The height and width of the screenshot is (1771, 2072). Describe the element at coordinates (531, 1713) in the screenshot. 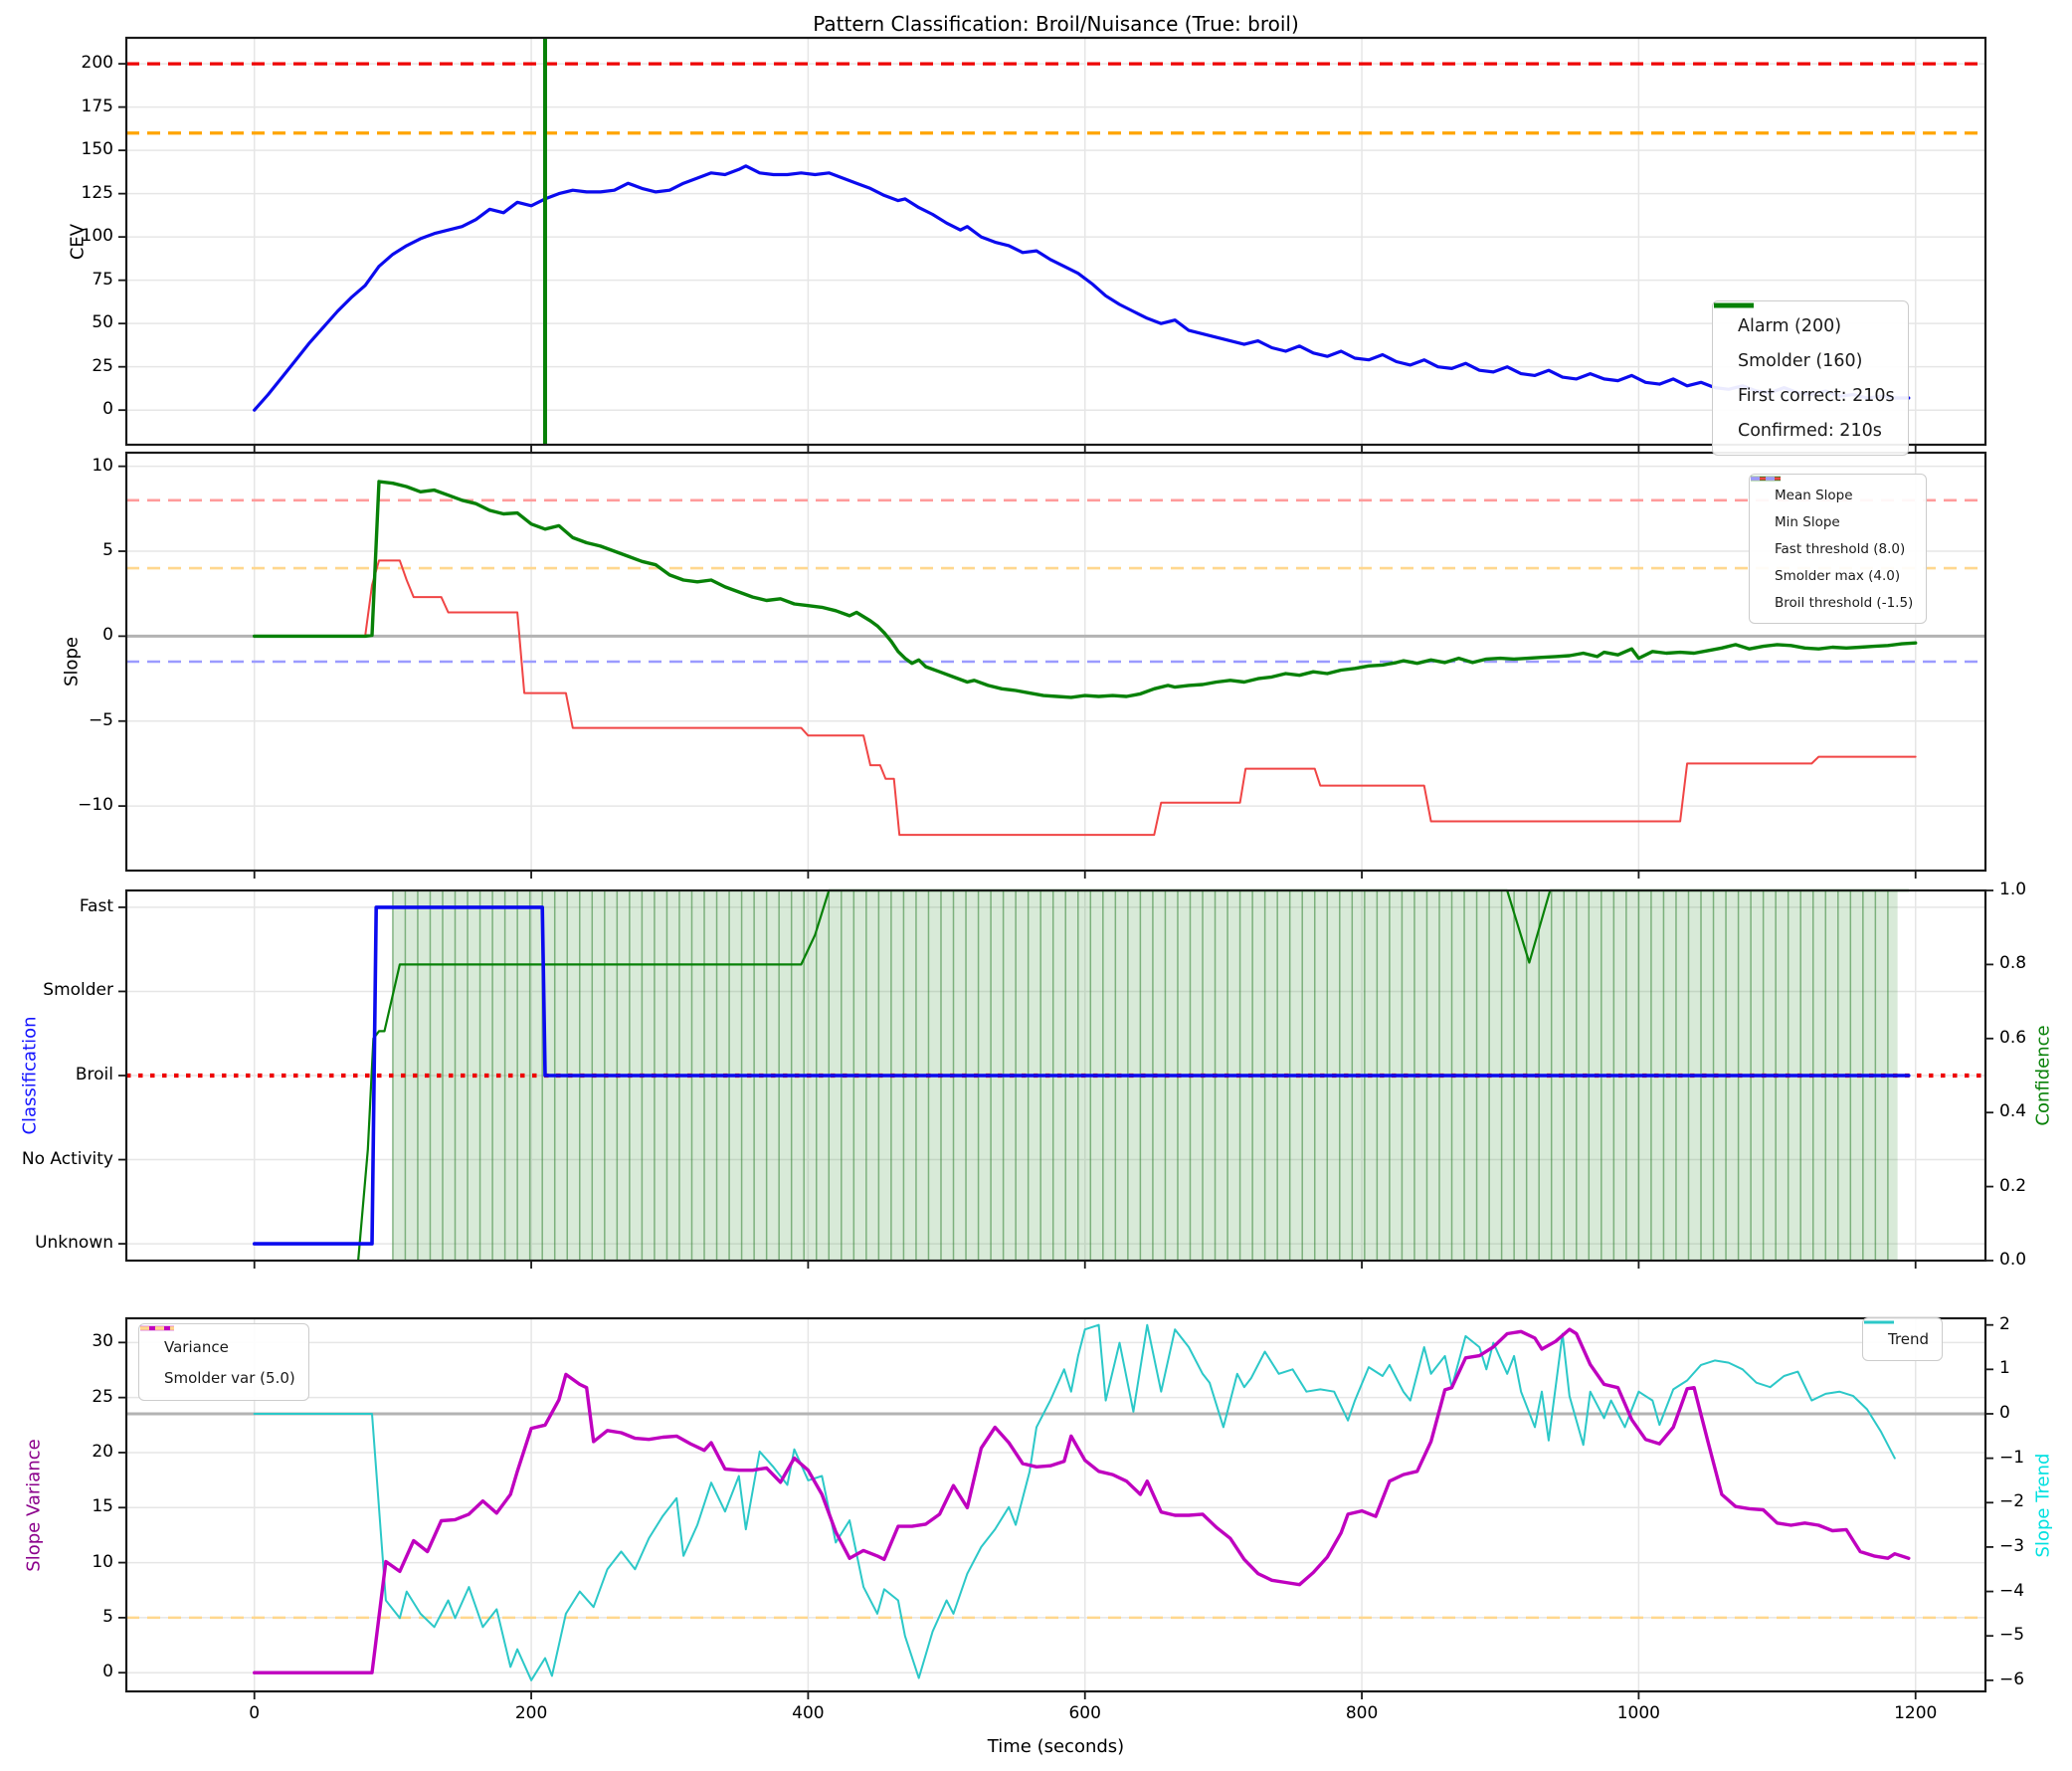

I see `x-tick-label: 200` at that location.